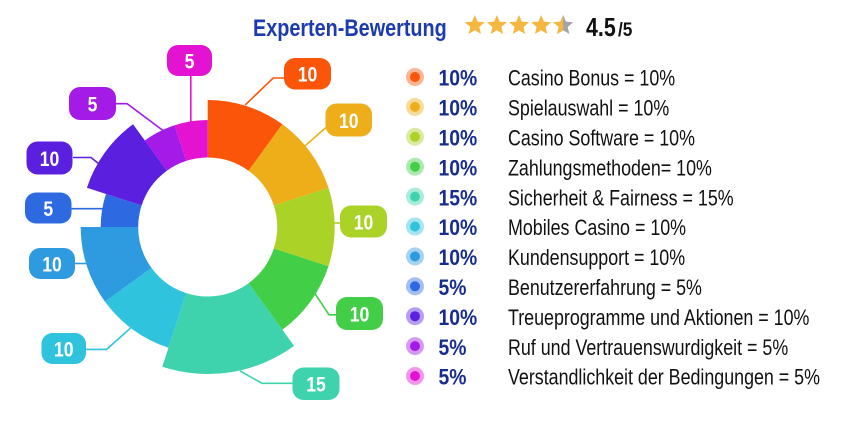  What do you see at coordinates (350, 27) in the screenshot?
I see `svg-text: Experten-Bewertung` at bounding box center [350, 27].